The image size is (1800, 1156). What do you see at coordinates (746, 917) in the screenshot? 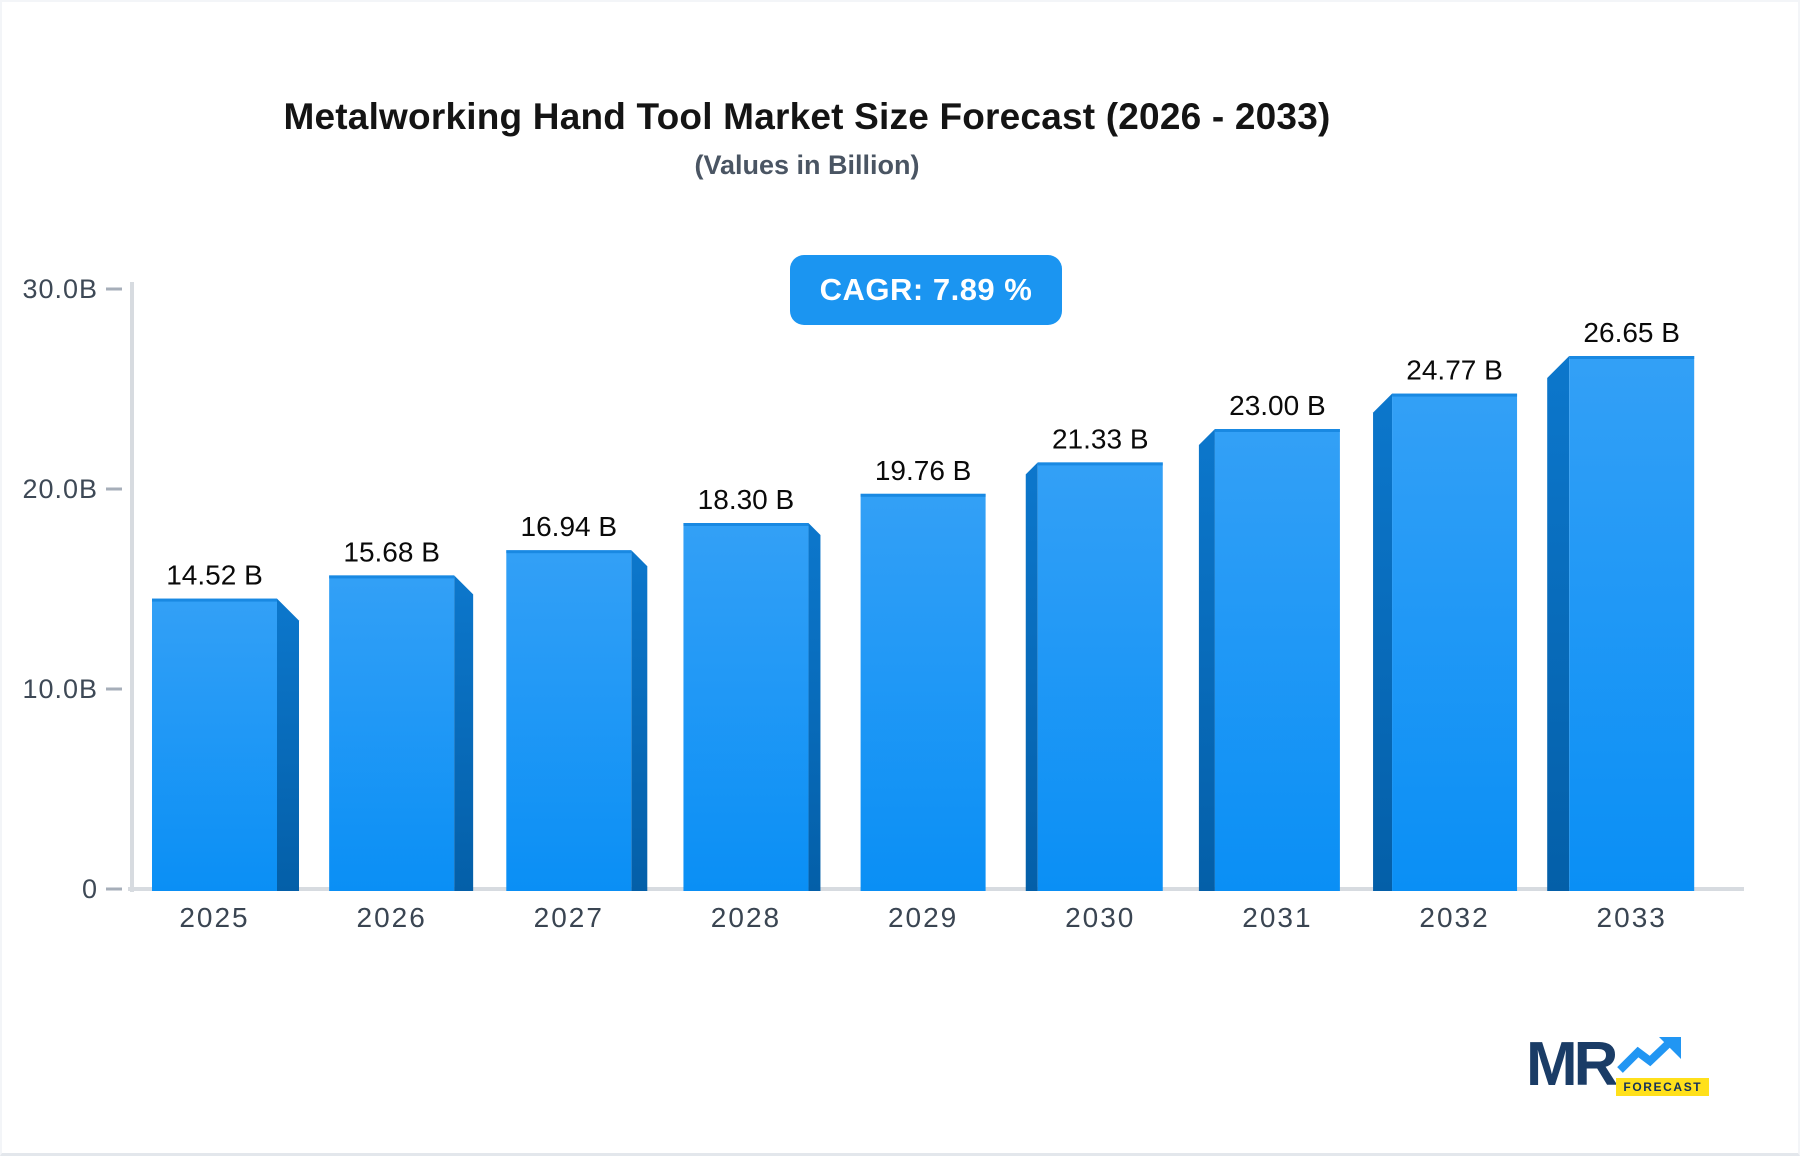
I see `x-tick-label-2028: 2028` at bounding box center [746, 917].